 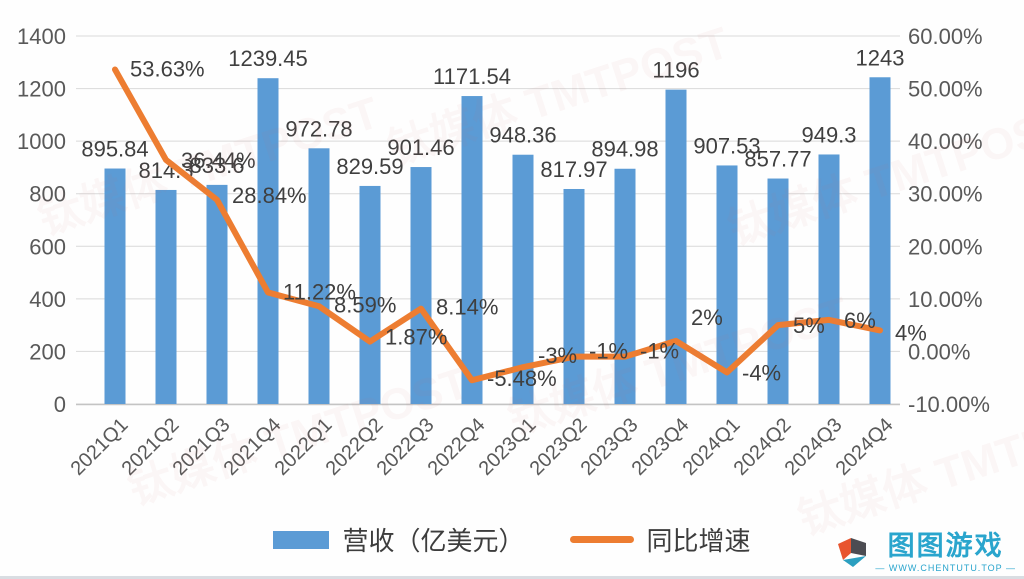 I want to click on revenue-bar-2022Q1, so click(x=319, y=276).